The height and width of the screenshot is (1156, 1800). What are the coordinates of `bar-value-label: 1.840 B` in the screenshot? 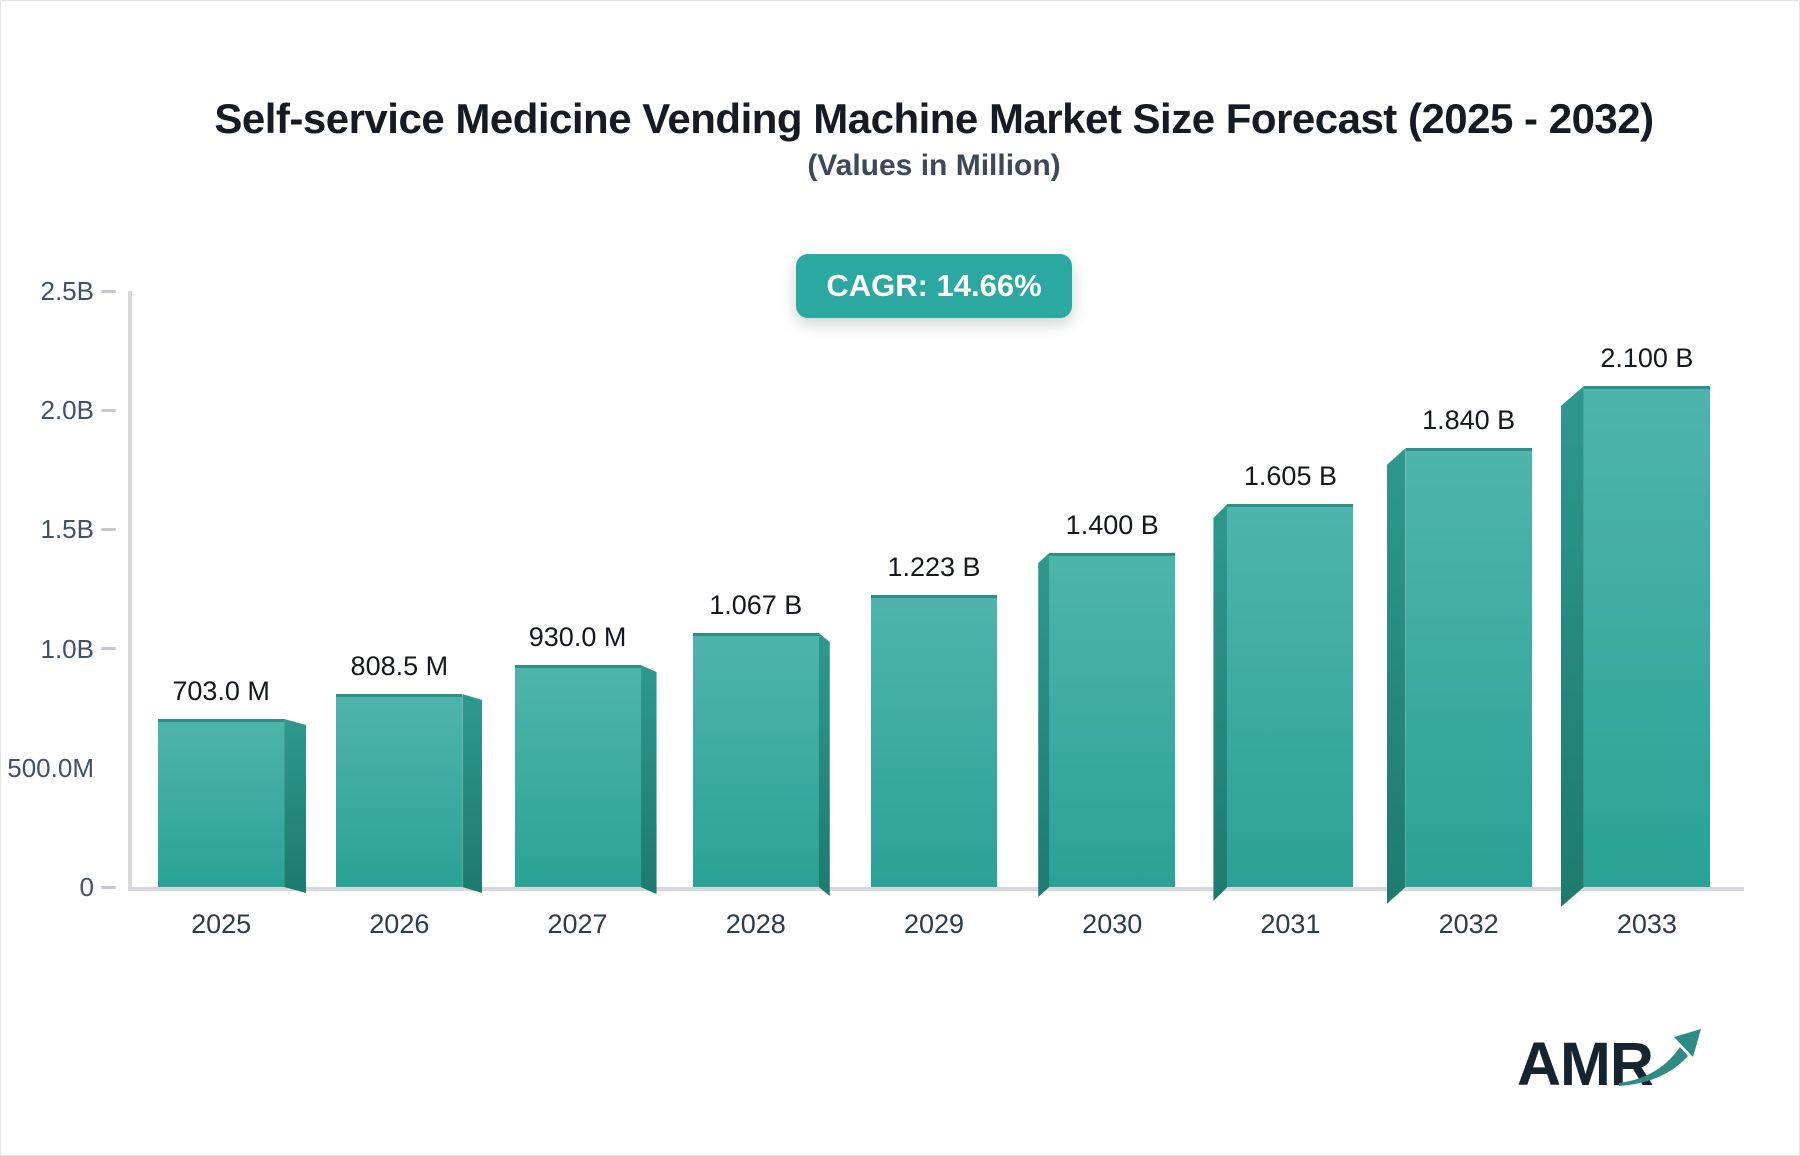 It's located at (1469, 420).